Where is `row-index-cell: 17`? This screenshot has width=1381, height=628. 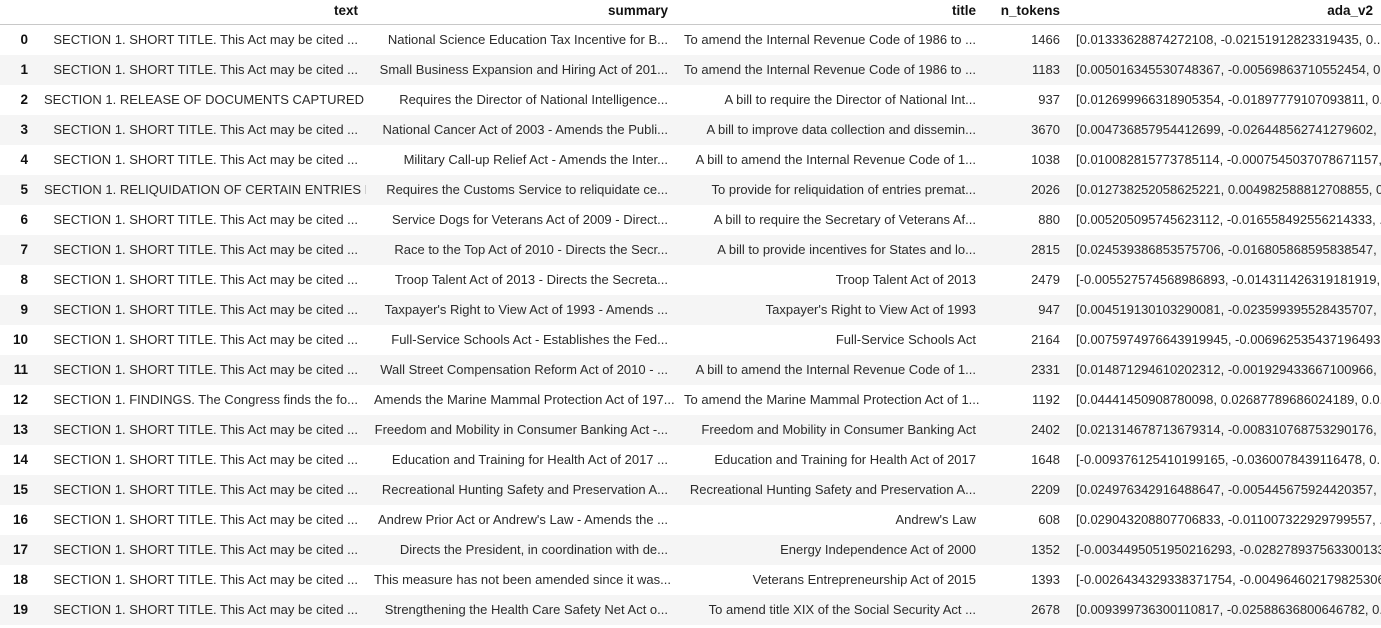
row-index-cell: 17 is located at coordinates (20, 549).